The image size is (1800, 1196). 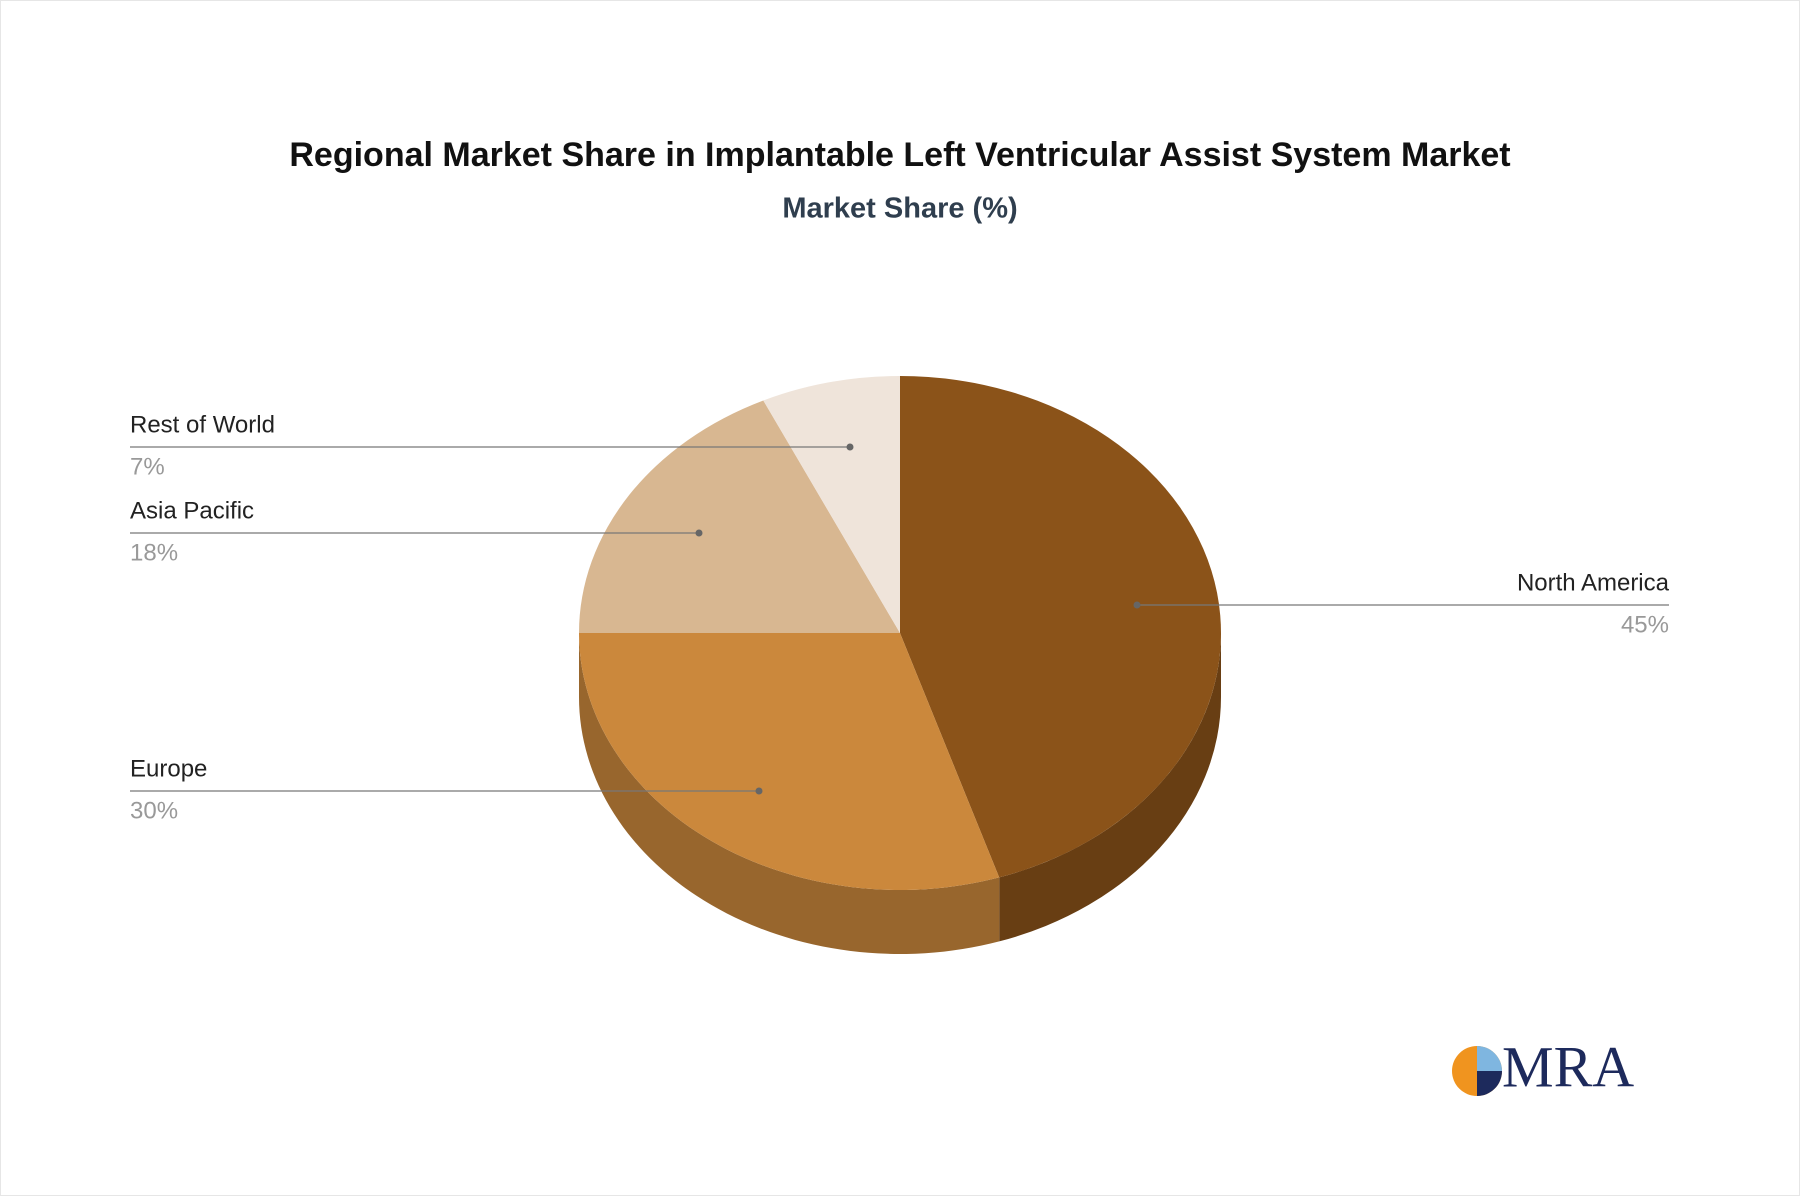 I want to click on slice-value: 7%, so click(x=147, y=466).